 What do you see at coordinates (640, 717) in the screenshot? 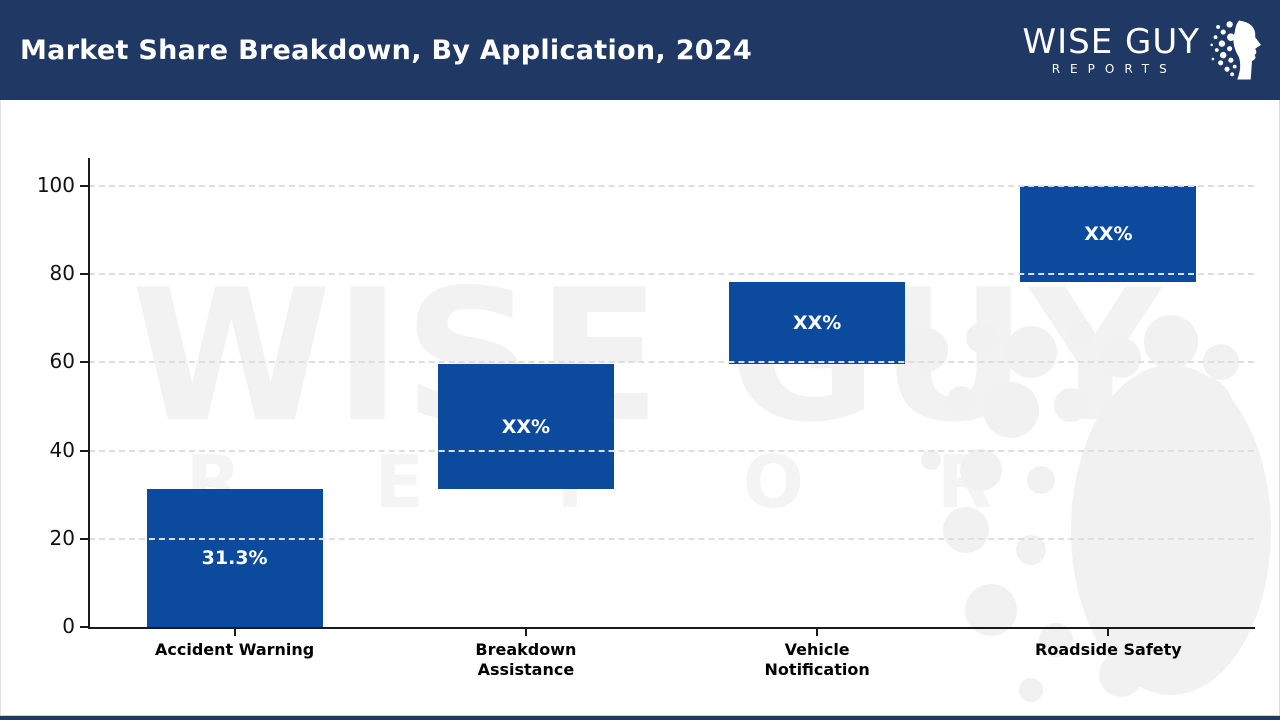
I see `footer-bar` at bounding box center [640, 717].